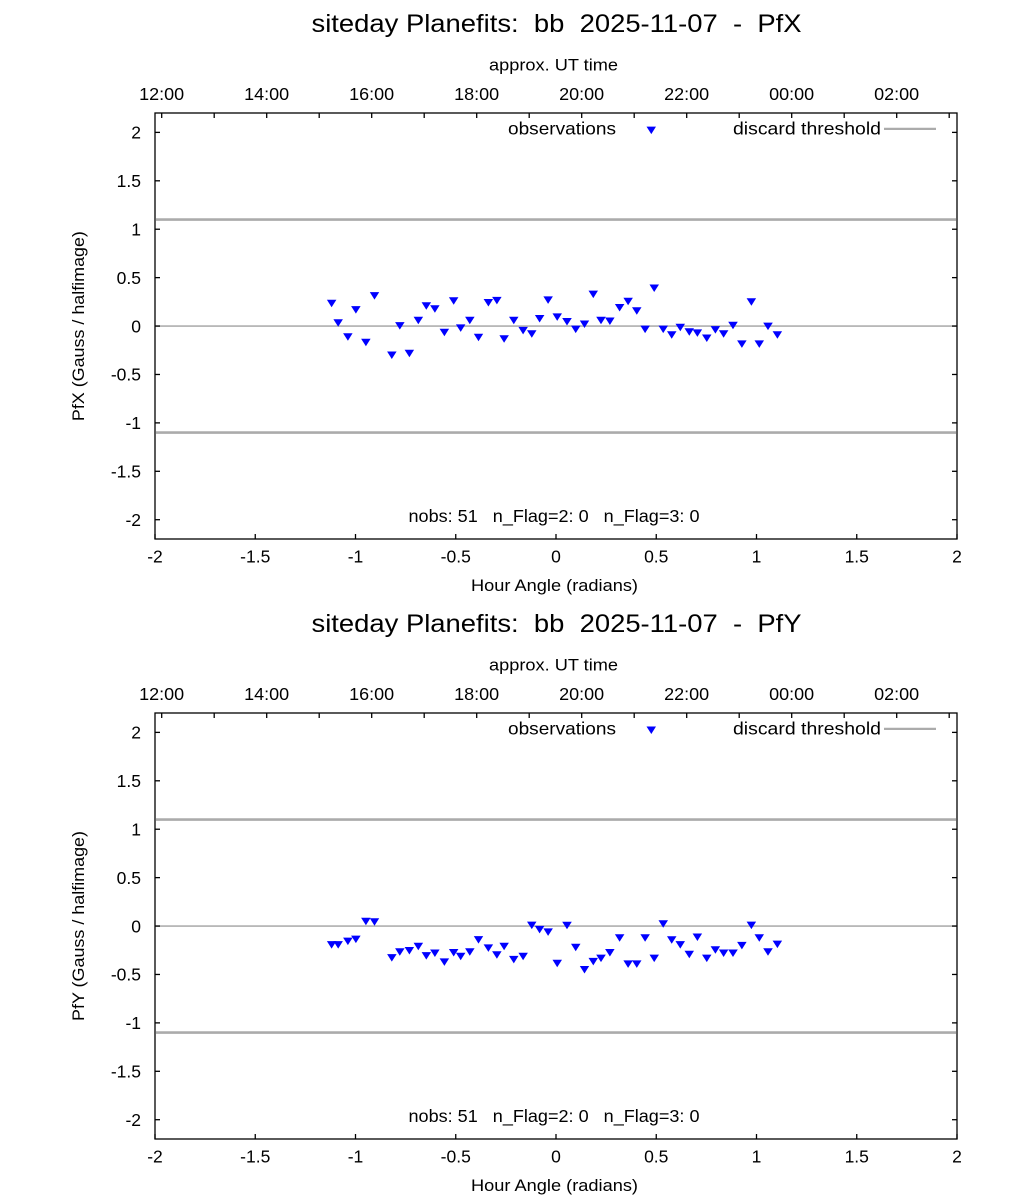 The image size is (1024, 1200). What do you see at coordinates (78, 926) in the screenshot?
I see `svg-text: PfY (Gauss / halfimage)` at bounding box center [78, 926].